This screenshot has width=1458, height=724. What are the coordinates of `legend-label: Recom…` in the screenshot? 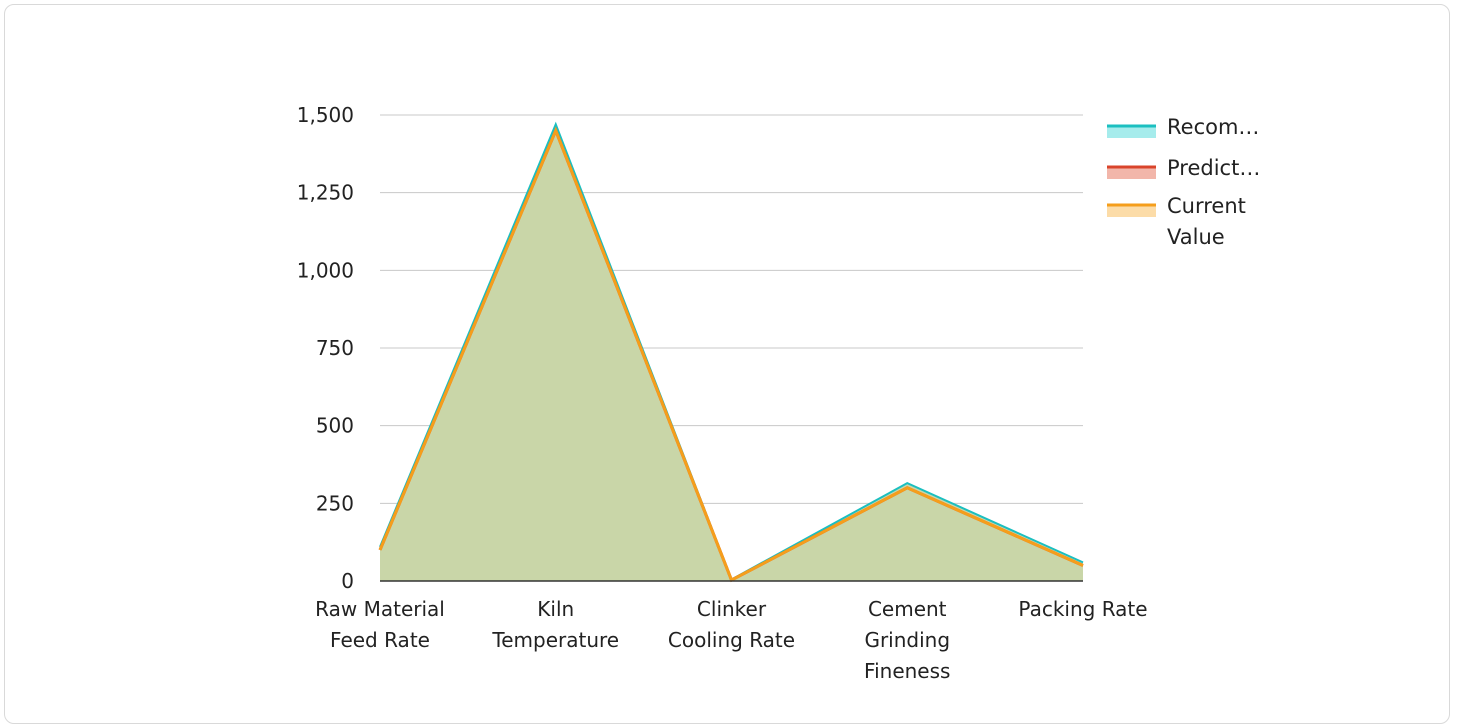 It's located at (1213, 127).